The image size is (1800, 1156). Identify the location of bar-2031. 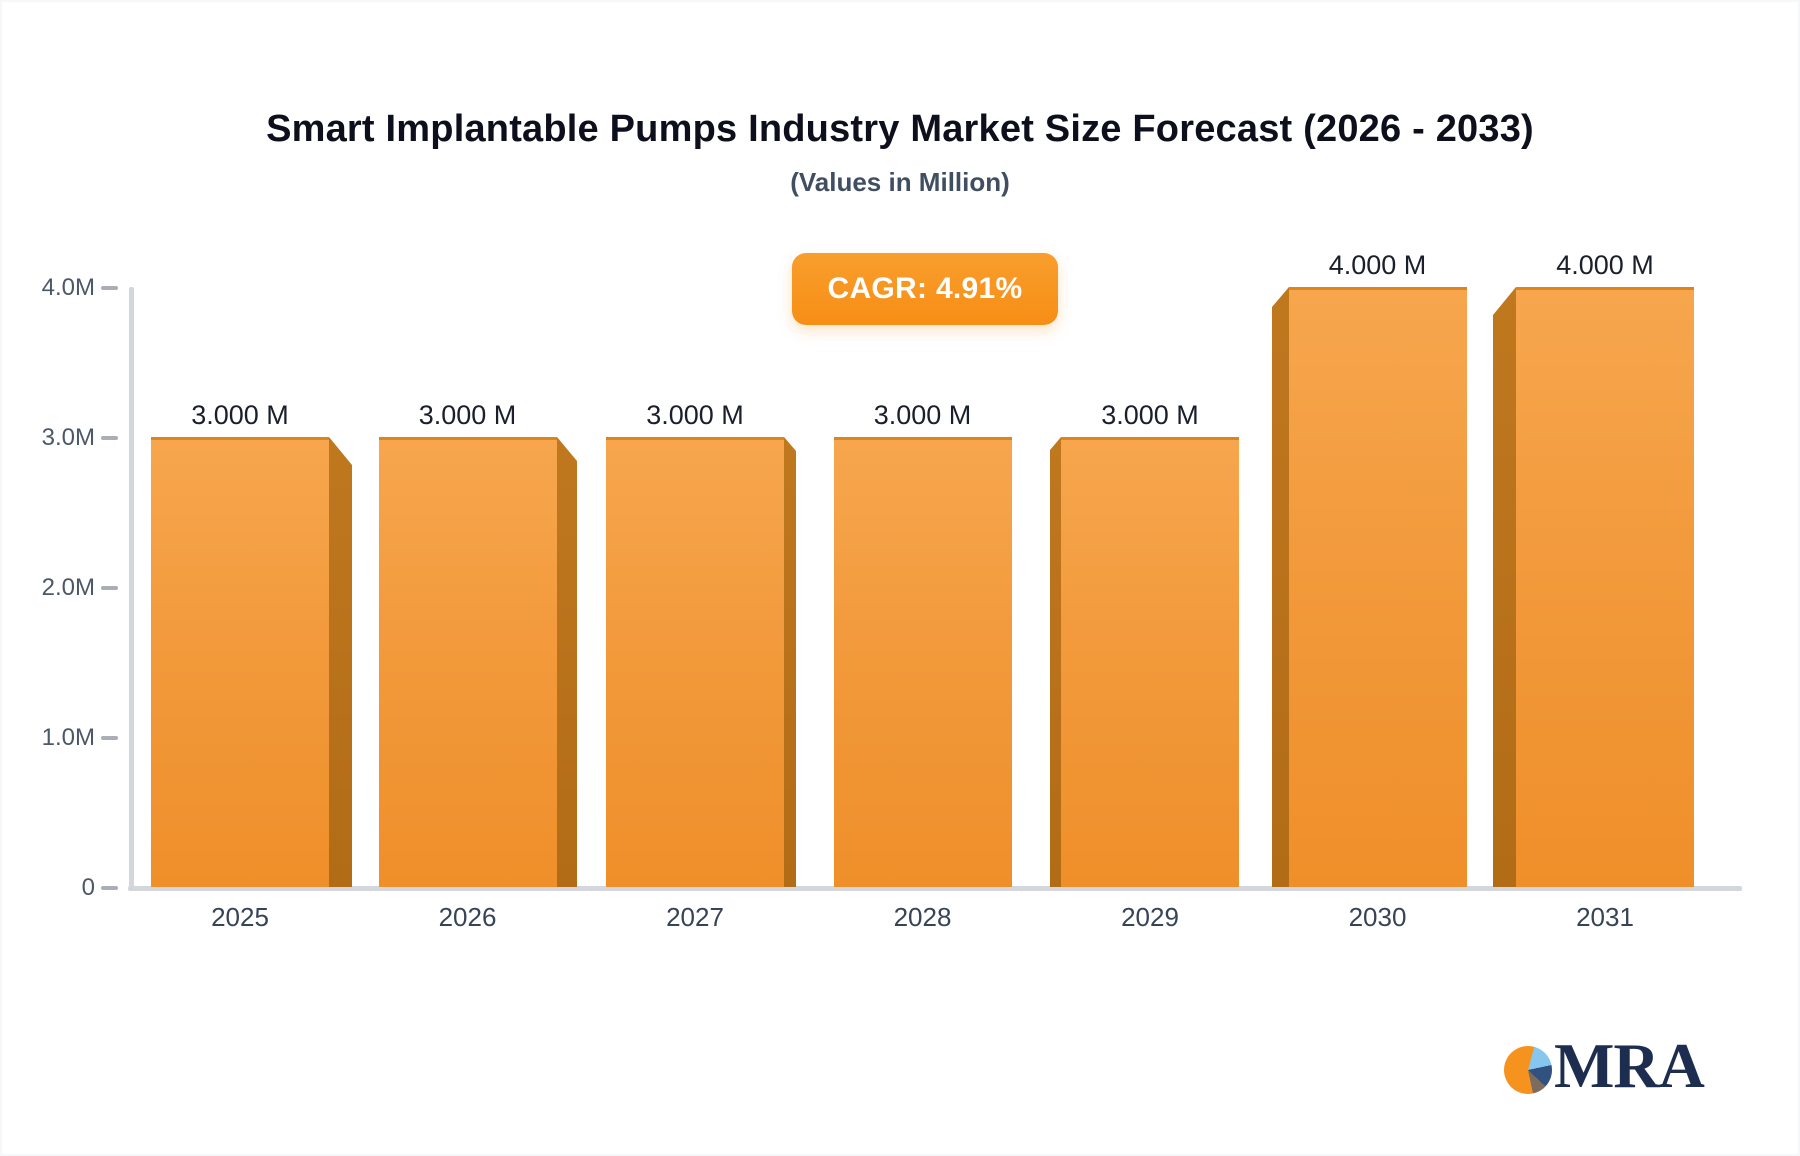
(1593, 587).